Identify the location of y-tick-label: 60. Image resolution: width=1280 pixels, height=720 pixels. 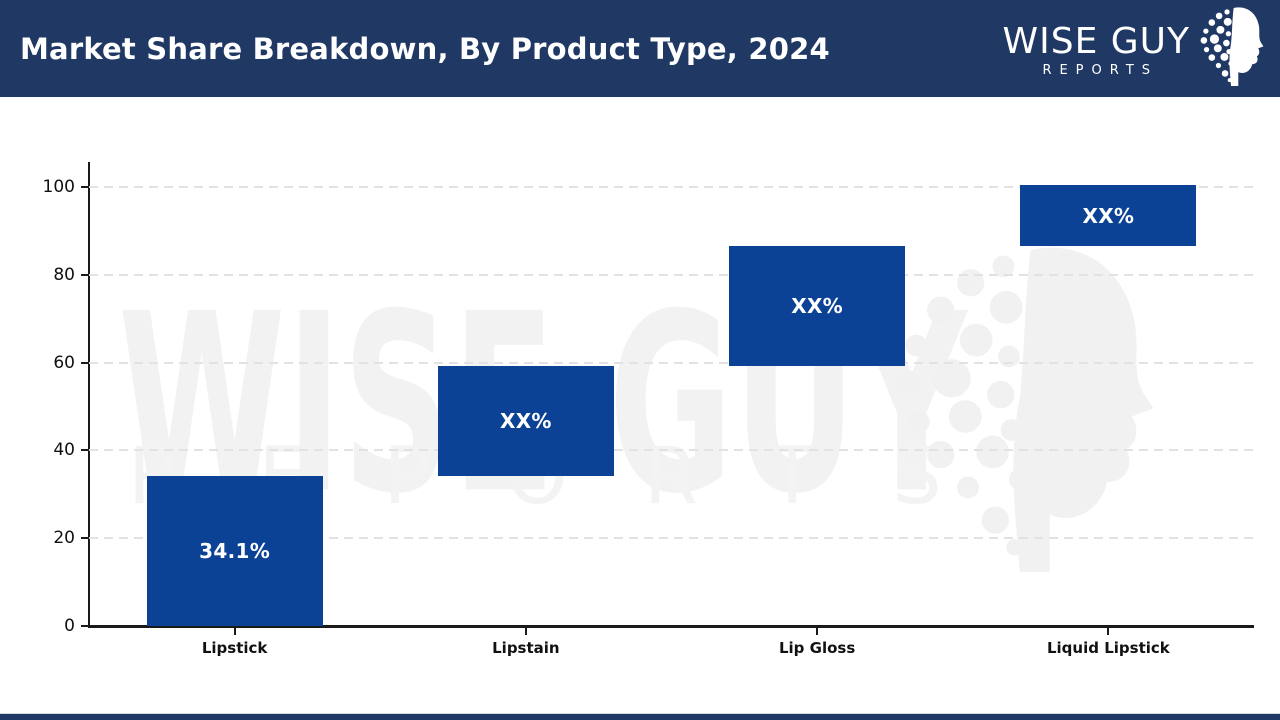
(64, 362).